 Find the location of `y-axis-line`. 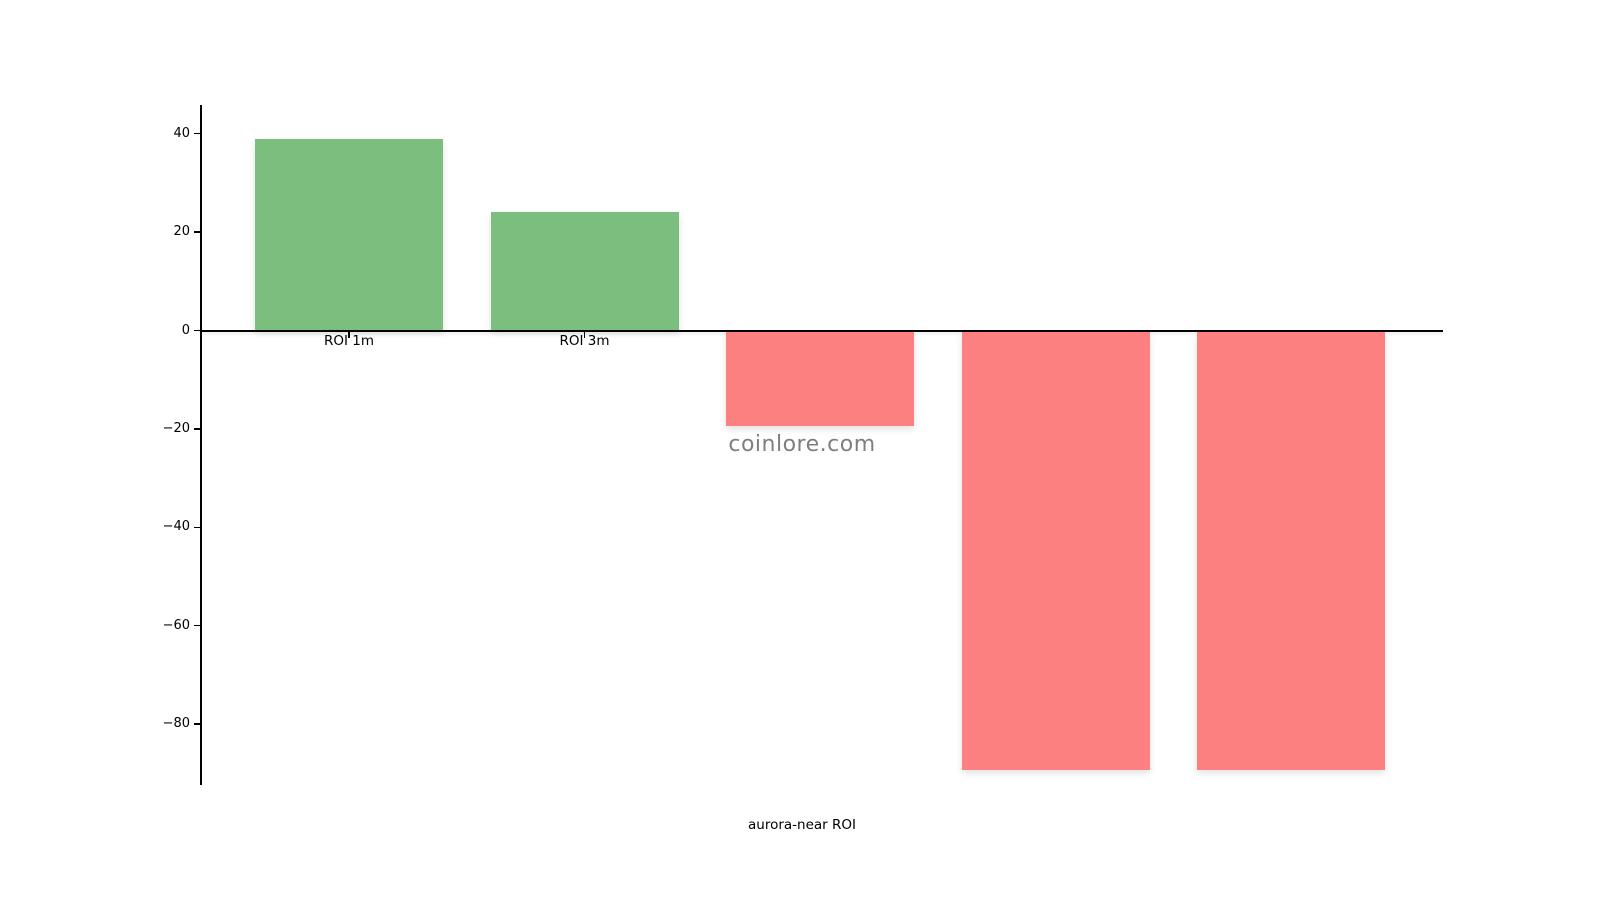

y-axis-line is located at coordinates (201, 445).